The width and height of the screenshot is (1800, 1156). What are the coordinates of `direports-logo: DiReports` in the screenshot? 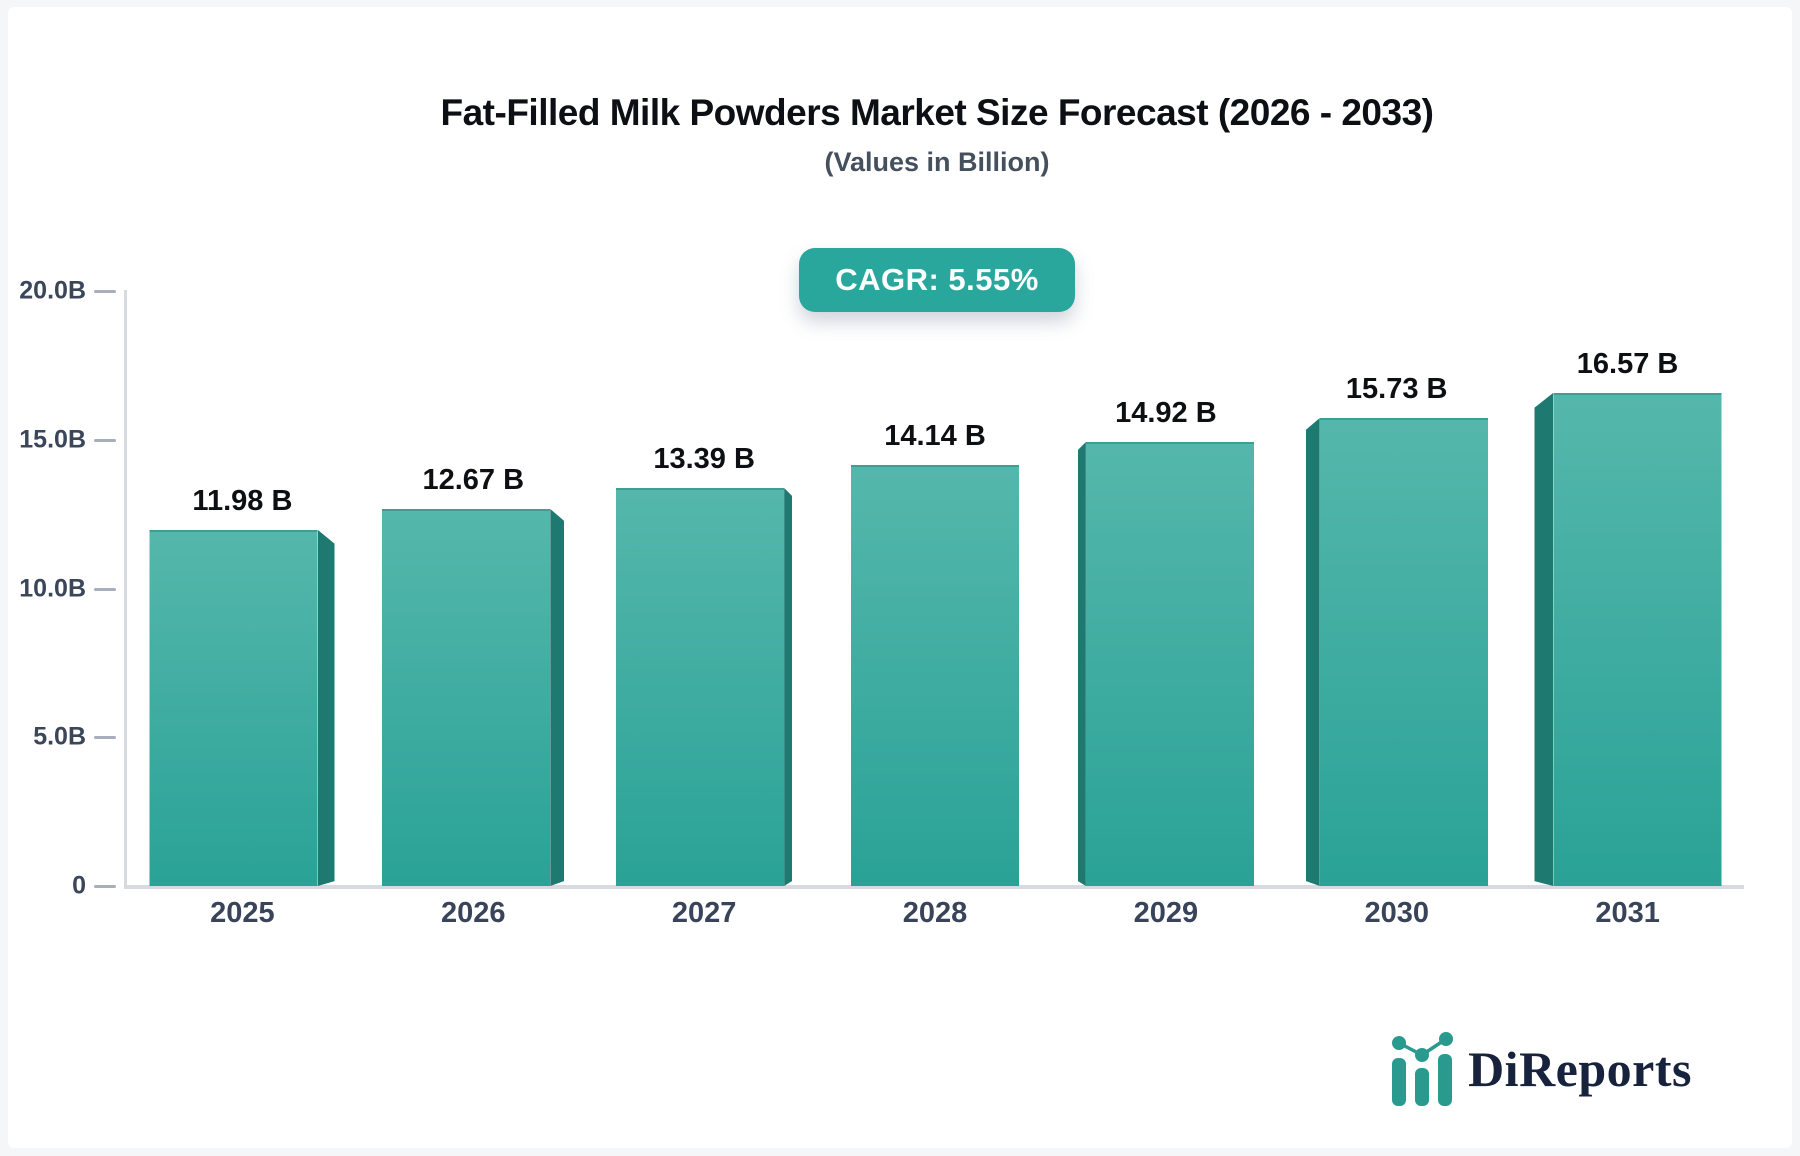 It's located at (1541, 1069).